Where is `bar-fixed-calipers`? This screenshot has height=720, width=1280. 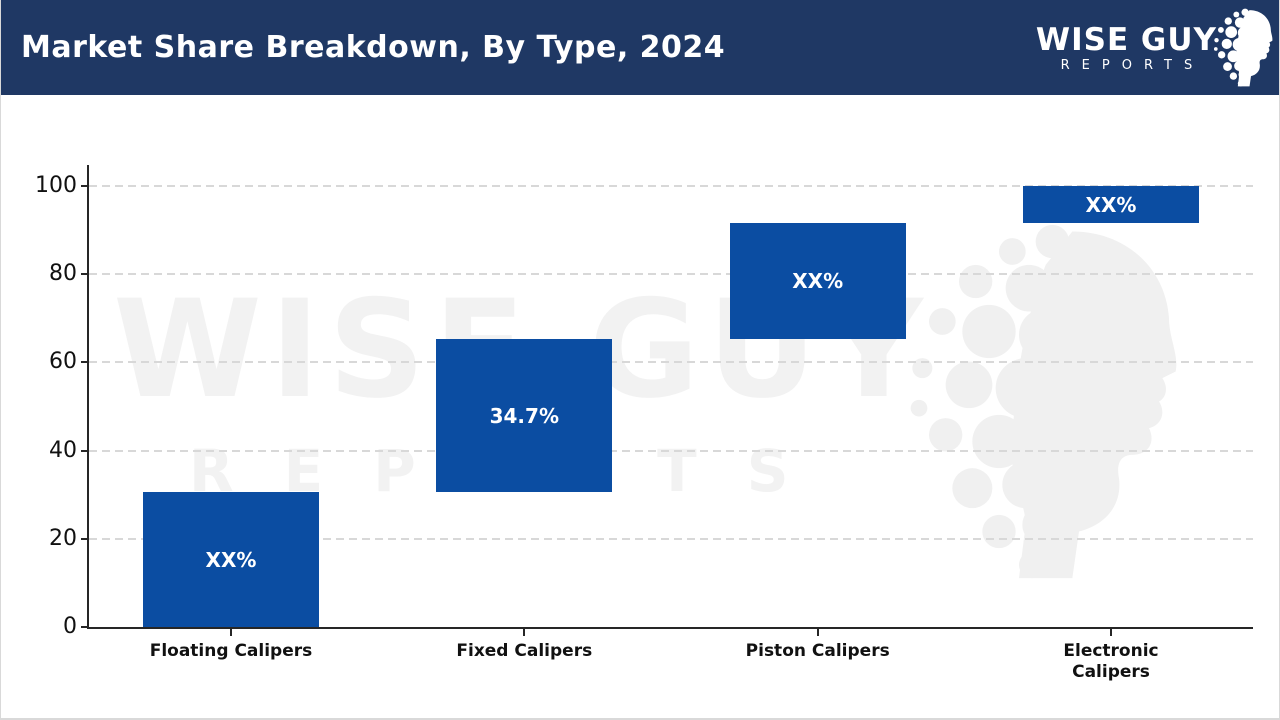 bar-fixed-calipers is located at coordinates (524, 416).